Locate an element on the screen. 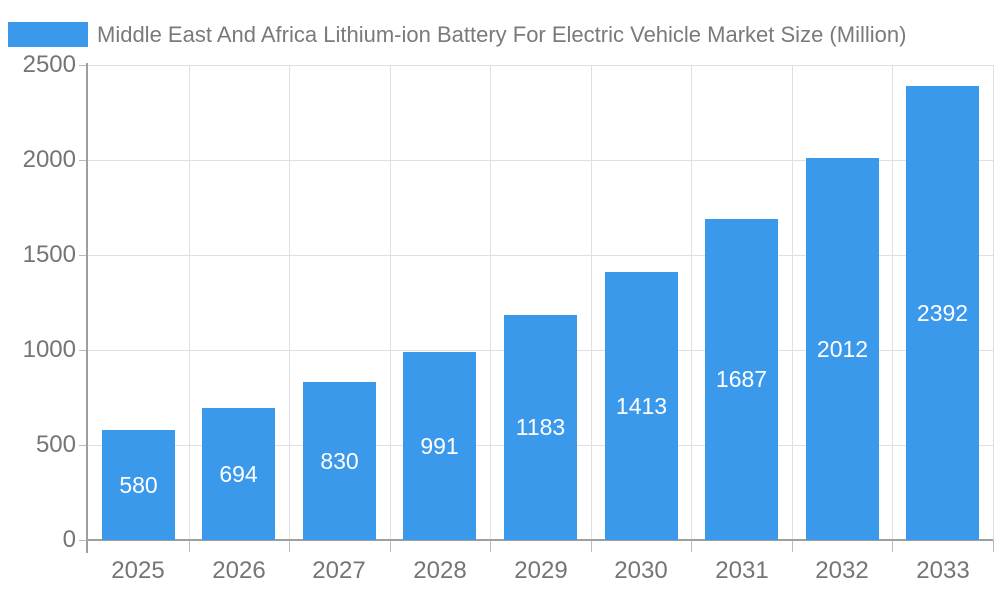  bar-2026: 694 is located at coordinates (238, 474).